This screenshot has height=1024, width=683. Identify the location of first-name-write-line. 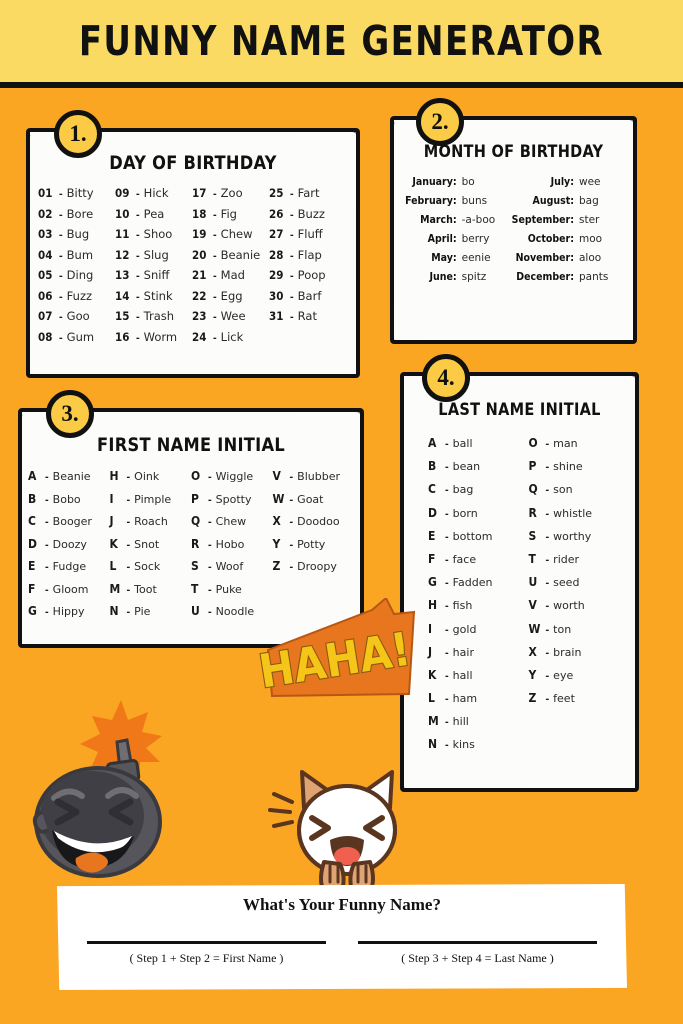
(206, 942).